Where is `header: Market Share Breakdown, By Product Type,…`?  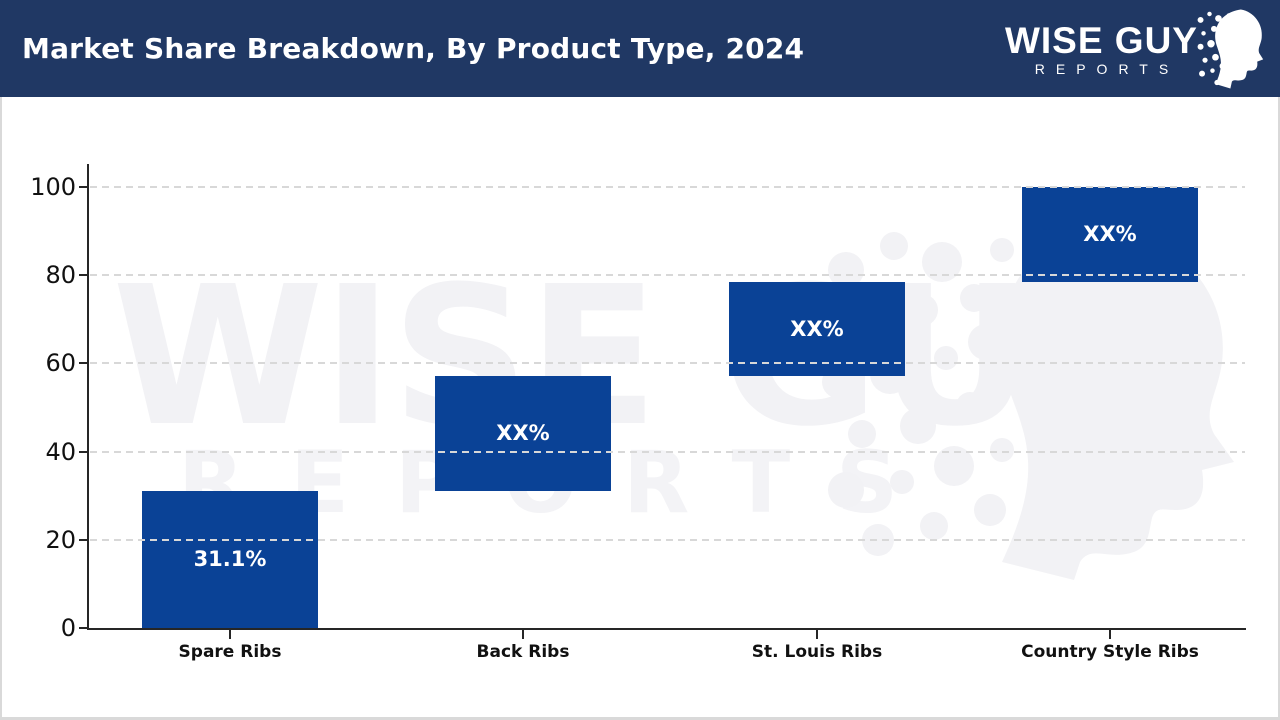
header: Market Share Breakdown, By Product Type,… is located at coordinates (640, 48).